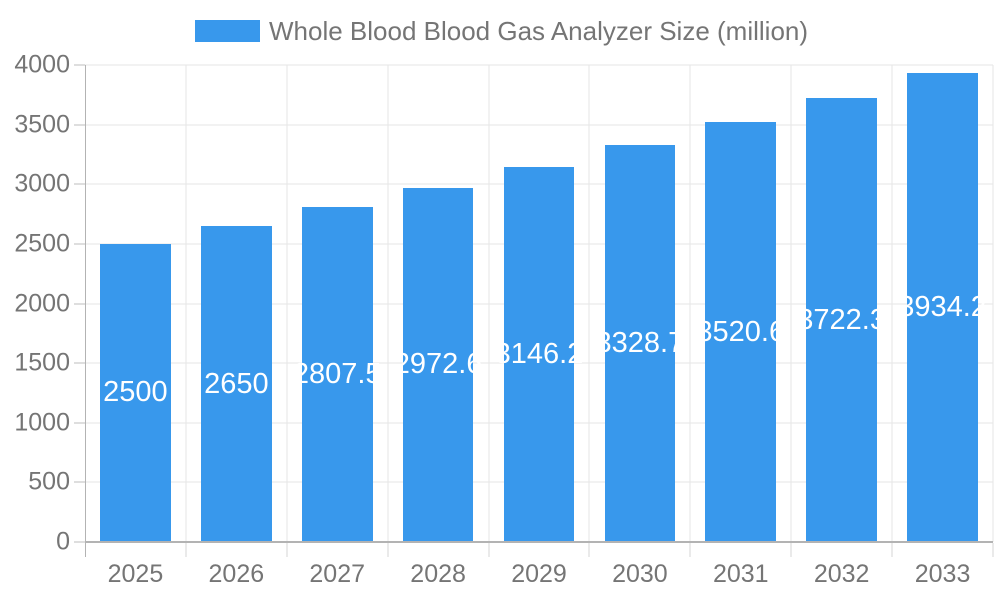  I want to click on x-axis-baseline, so click(539, 542).